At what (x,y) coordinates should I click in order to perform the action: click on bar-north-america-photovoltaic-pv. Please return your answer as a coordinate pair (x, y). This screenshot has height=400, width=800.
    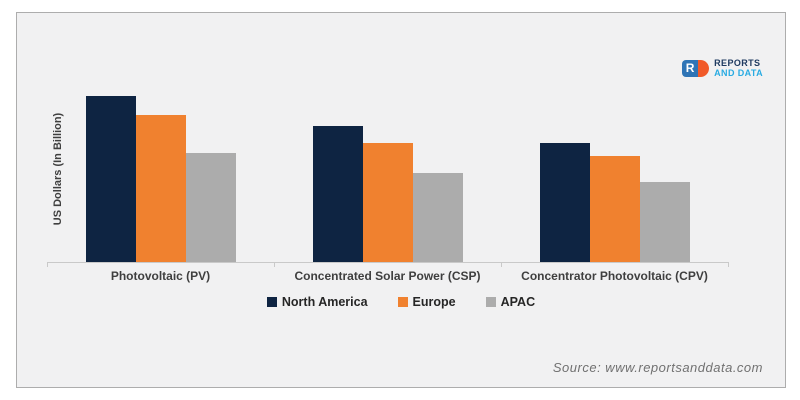
    Looking at the image, I should click on (110, 179).